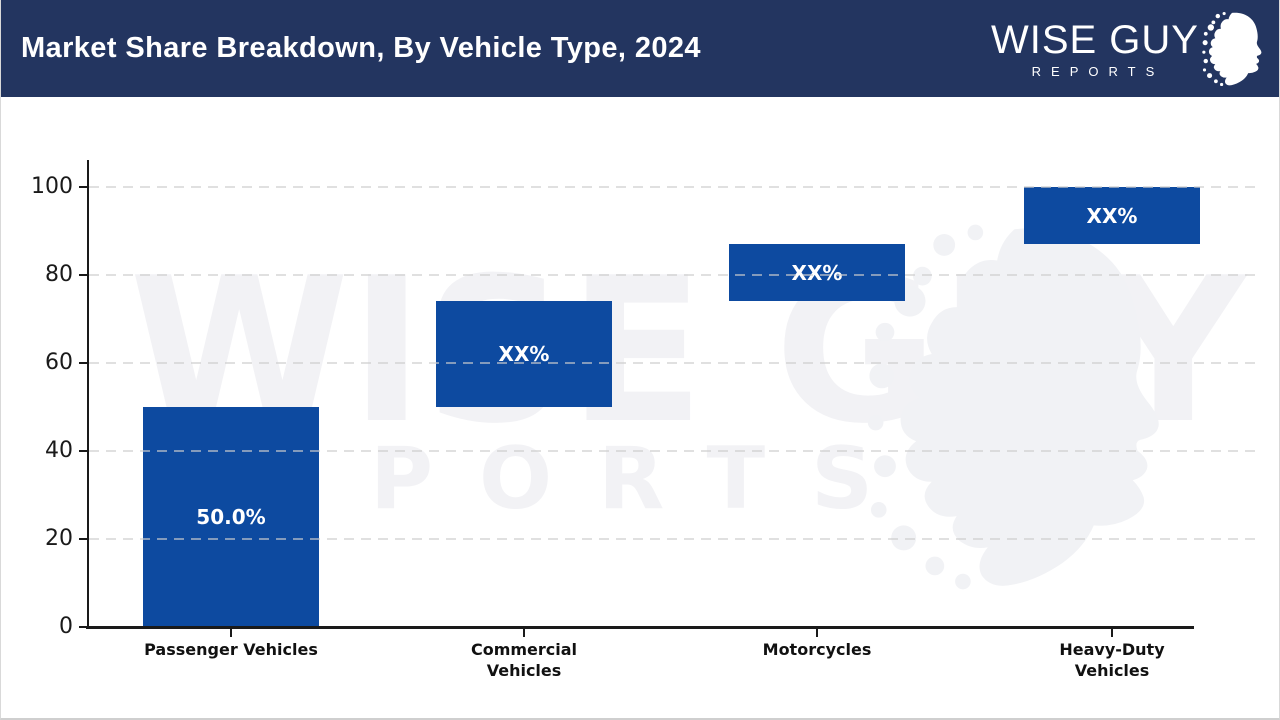 The height and width of the screenshot is (720, 1280). What do you see at coordinates (59, 450) in the screenshot?
I see `y-axis-tick-label: 40` at bounding box center [59, 450].